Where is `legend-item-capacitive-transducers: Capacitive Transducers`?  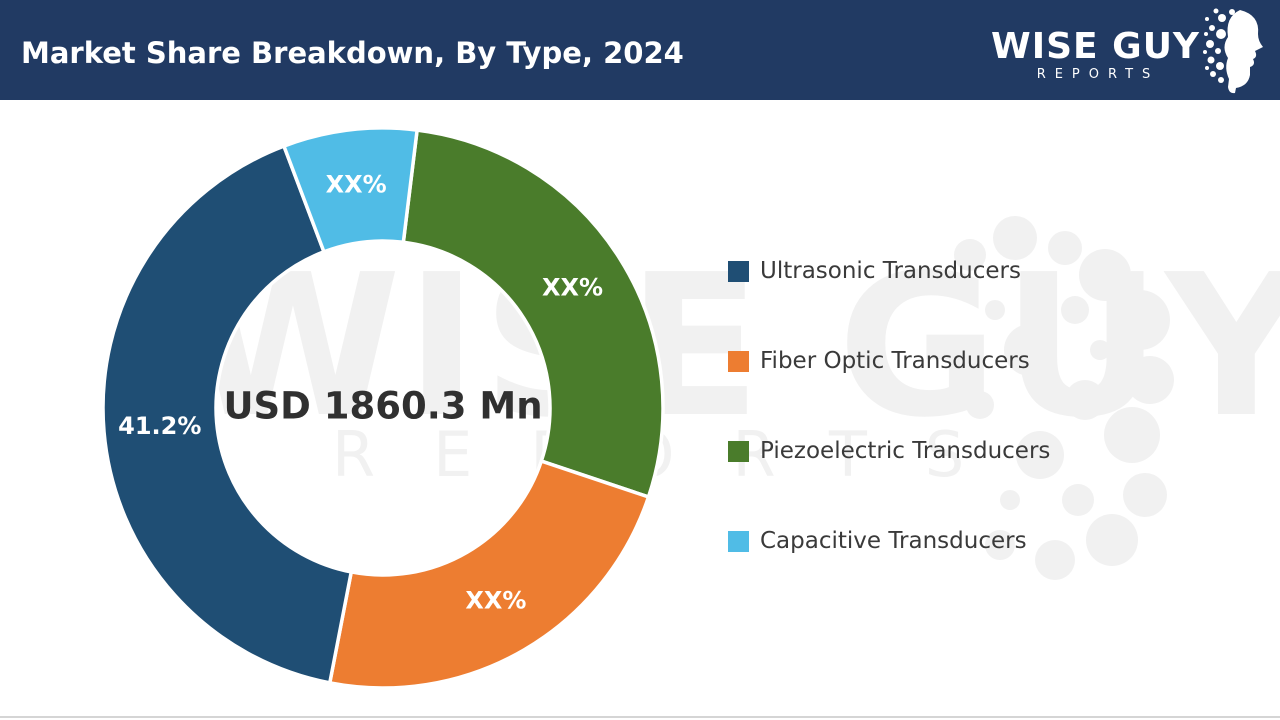
legend-item-capacitive-transducers: Capacitive Transducers is located at coordinates (889, 541).